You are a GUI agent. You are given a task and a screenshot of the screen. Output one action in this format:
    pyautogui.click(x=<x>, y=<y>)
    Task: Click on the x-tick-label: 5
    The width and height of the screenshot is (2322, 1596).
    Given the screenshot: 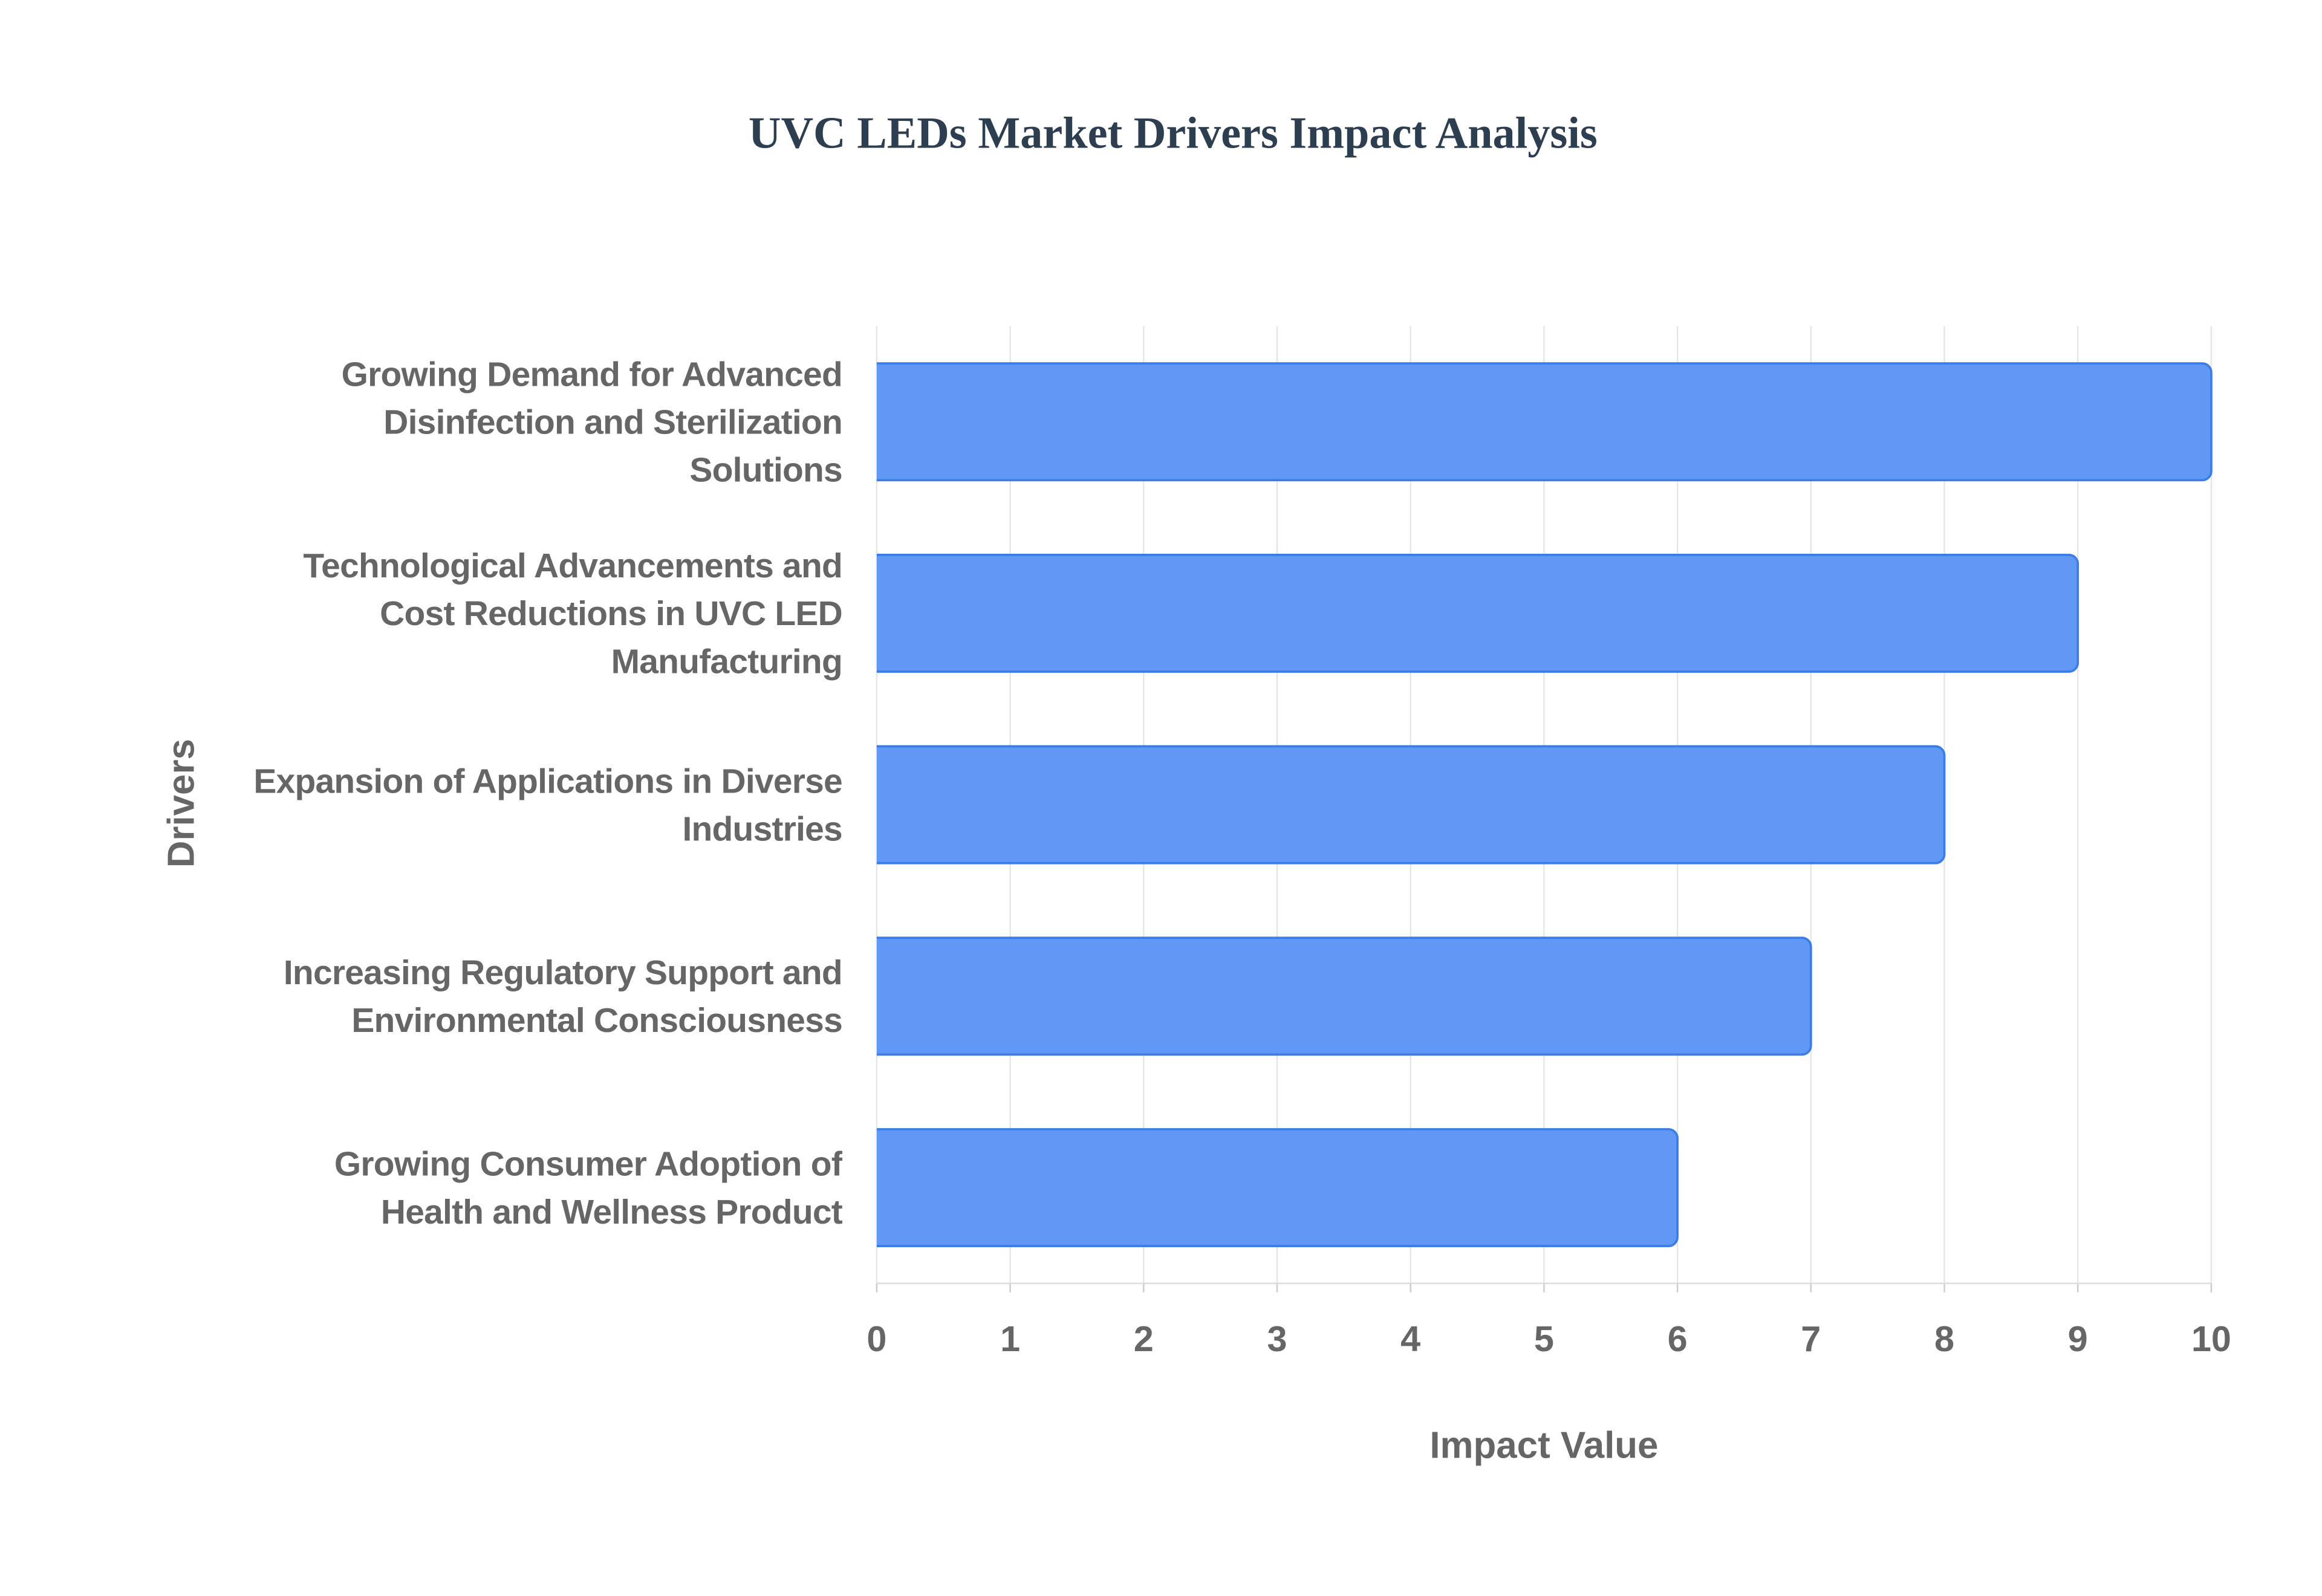 What is the action you would take?
    pyautogui.click(x=1544, y=1339)
    